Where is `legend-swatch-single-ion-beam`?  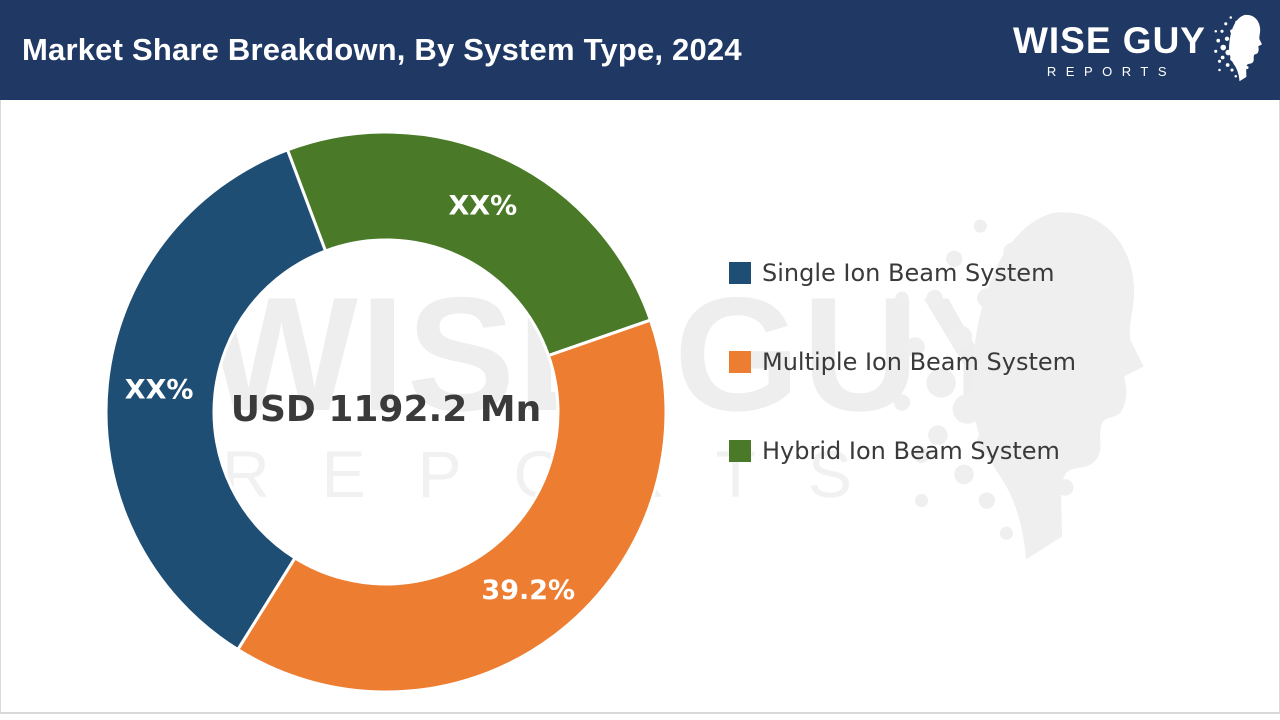 legend-swatch-single-ion-beam is located at coordinates (740, 273).